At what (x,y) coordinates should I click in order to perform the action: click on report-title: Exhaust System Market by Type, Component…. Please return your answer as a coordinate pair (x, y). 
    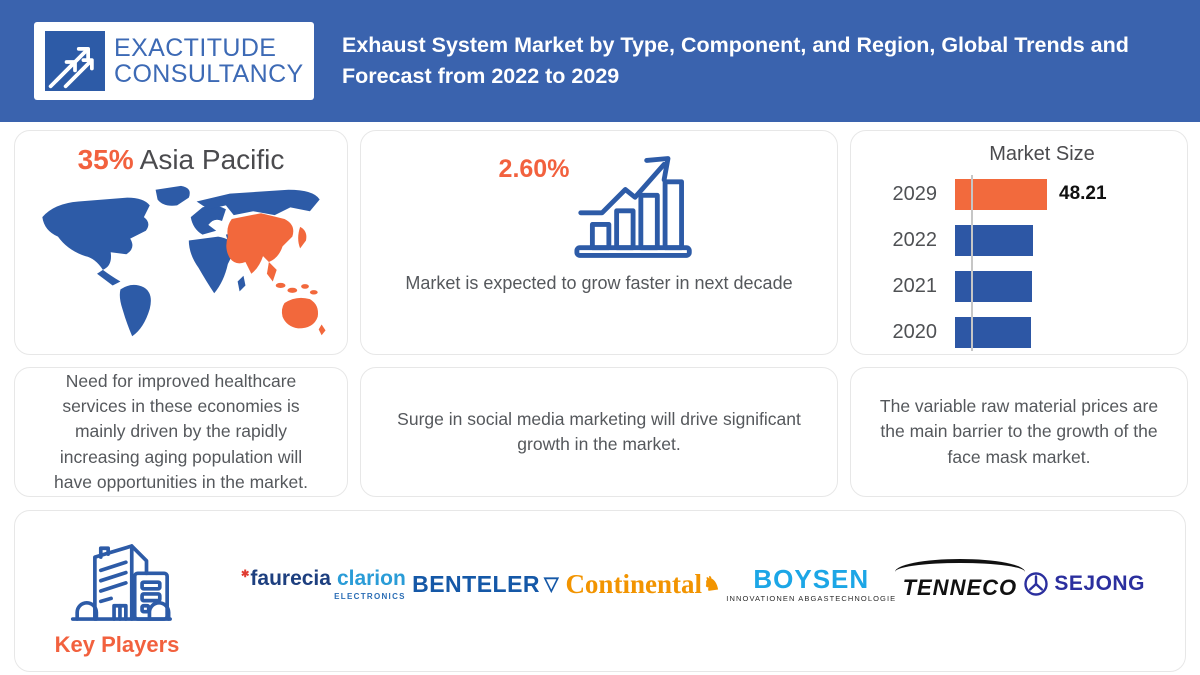
    Looking at the image, I should click on (735, 60).